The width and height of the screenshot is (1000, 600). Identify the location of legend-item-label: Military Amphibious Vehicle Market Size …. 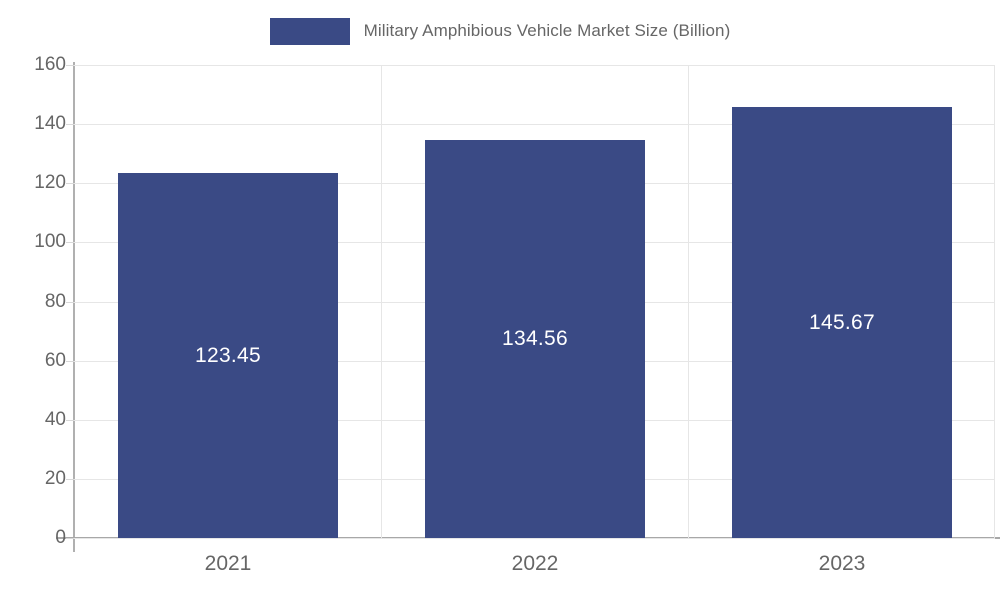
(547, 30).